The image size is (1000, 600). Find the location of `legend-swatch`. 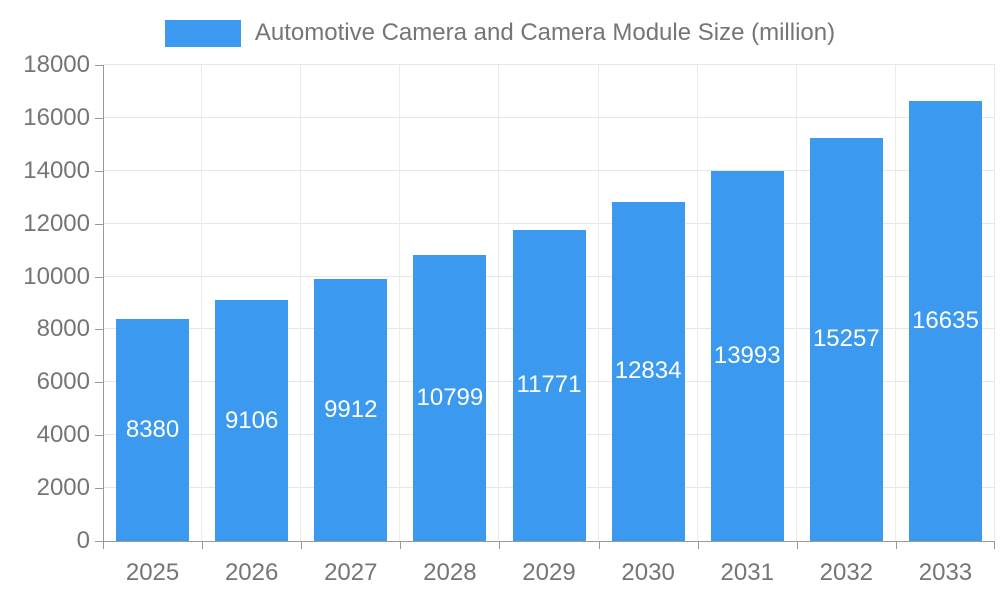

legend-swatch is located at coordinates (202, 33).